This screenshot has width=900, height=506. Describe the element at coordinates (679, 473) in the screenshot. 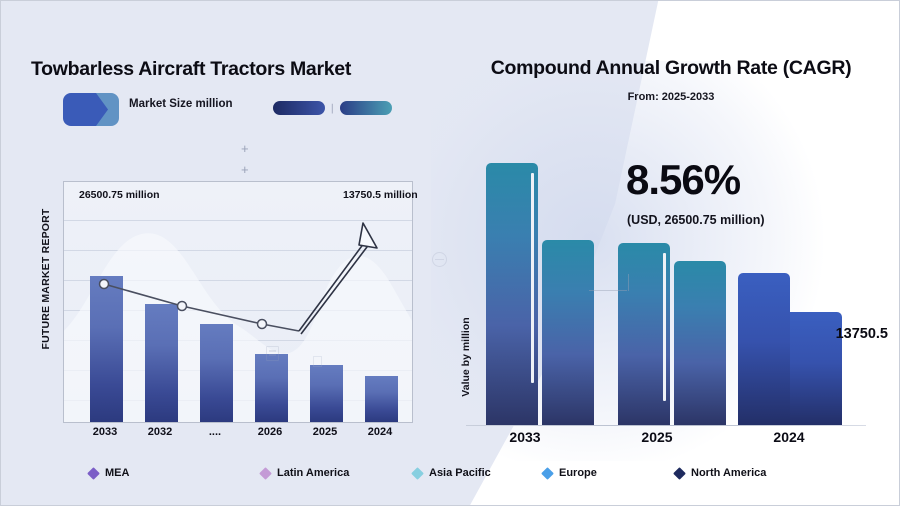

I see `legend-dot-north-america` at that location.